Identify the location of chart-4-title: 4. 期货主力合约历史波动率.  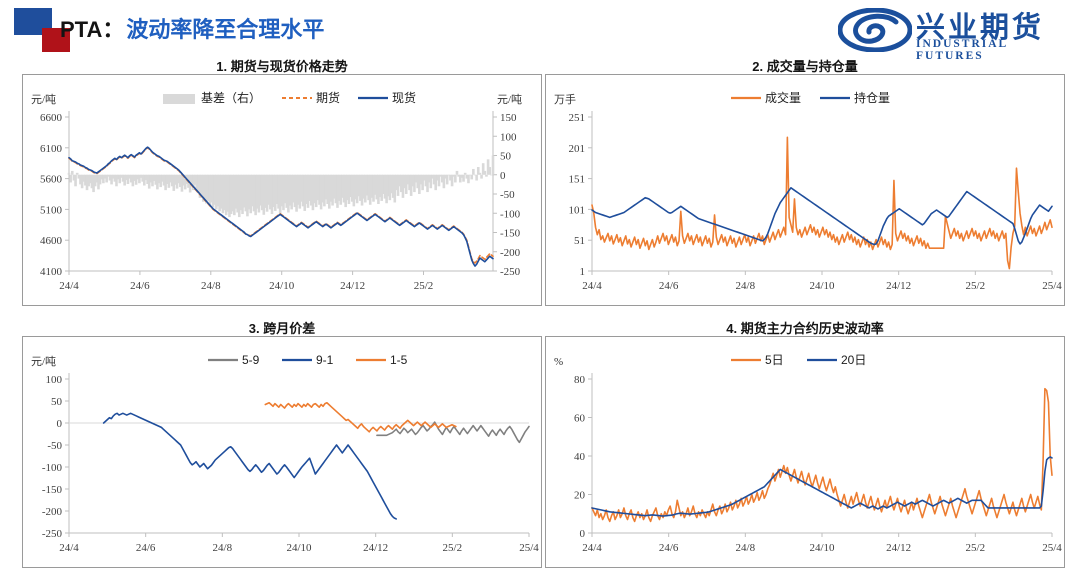
(805, 328).